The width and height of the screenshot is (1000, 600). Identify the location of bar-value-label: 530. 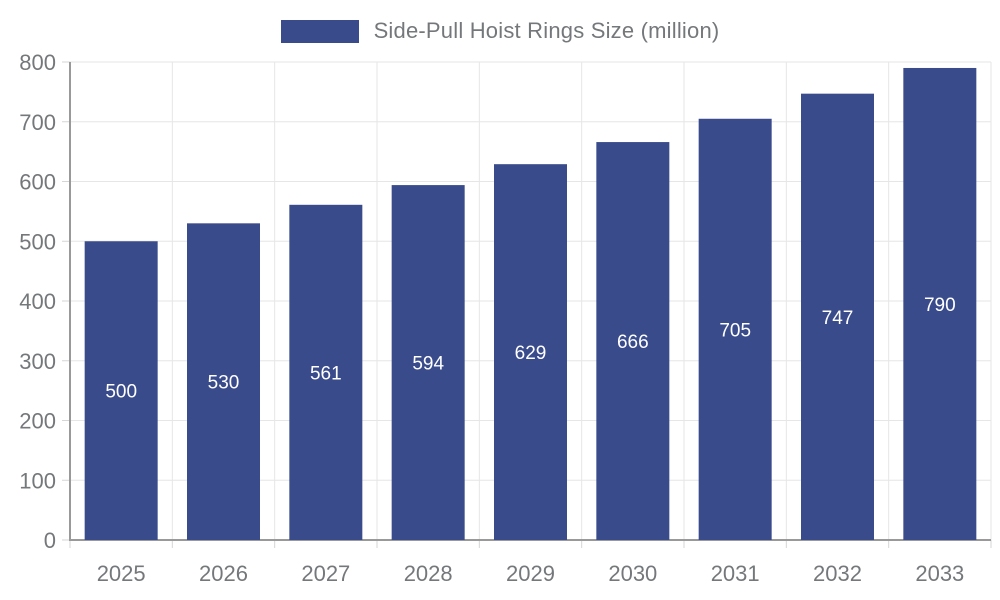
(224, 383).